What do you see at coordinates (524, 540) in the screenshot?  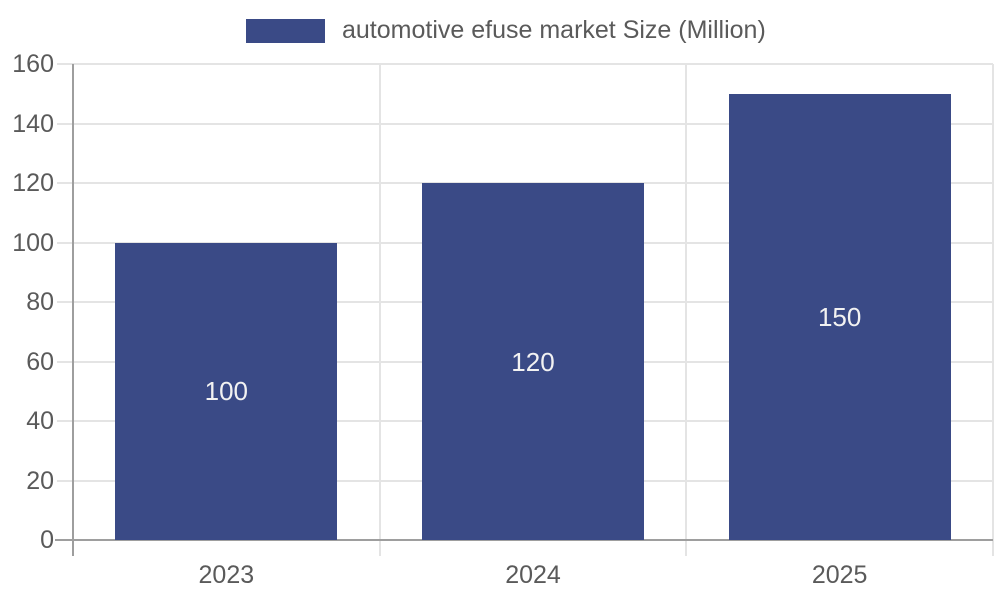 I see `x-axis-line` at bounding box center [524, 540].